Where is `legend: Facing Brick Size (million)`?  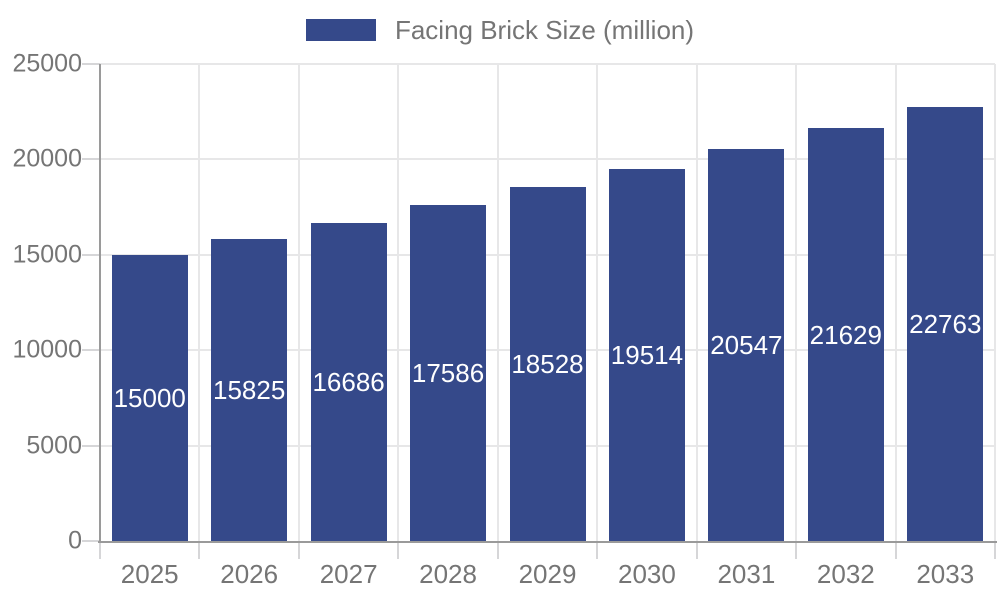 legend: Facing Brick Size (million) is located at coordinates (500, 30).